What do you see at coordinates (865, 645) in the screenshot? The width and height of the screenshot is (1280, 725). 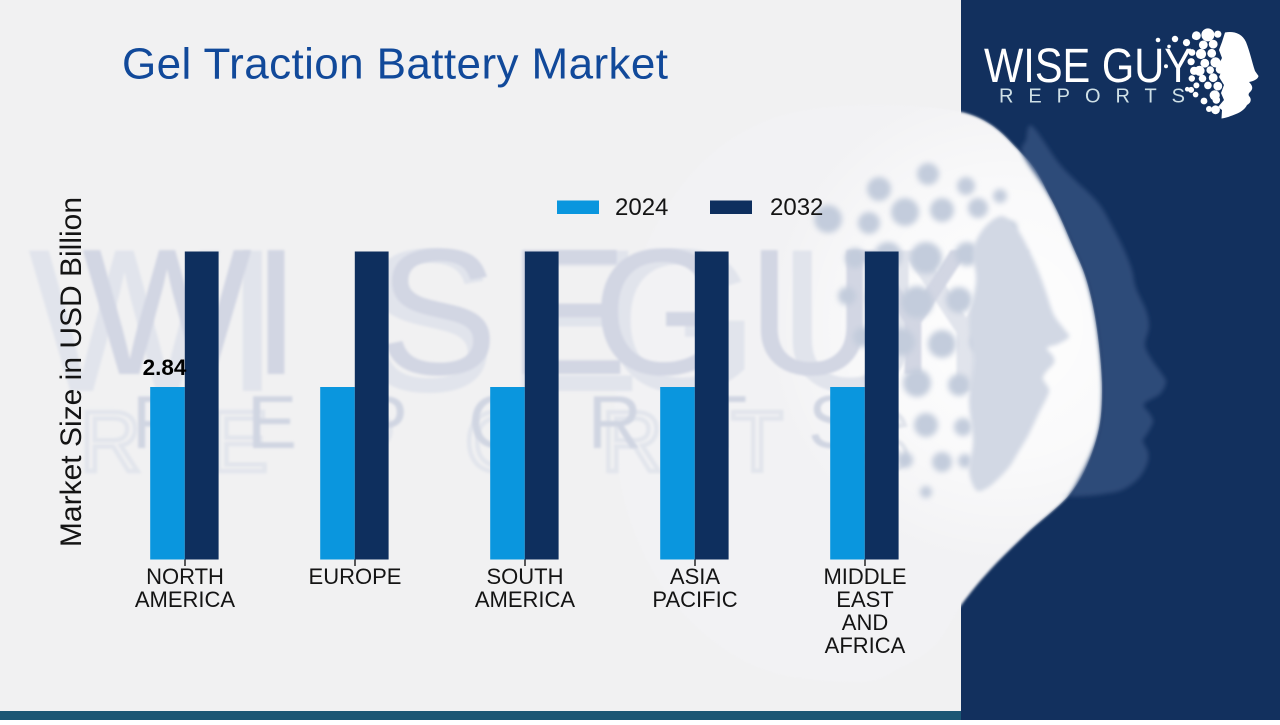 I see `svg-text: AFRICA` at bounding box center [865, 645].